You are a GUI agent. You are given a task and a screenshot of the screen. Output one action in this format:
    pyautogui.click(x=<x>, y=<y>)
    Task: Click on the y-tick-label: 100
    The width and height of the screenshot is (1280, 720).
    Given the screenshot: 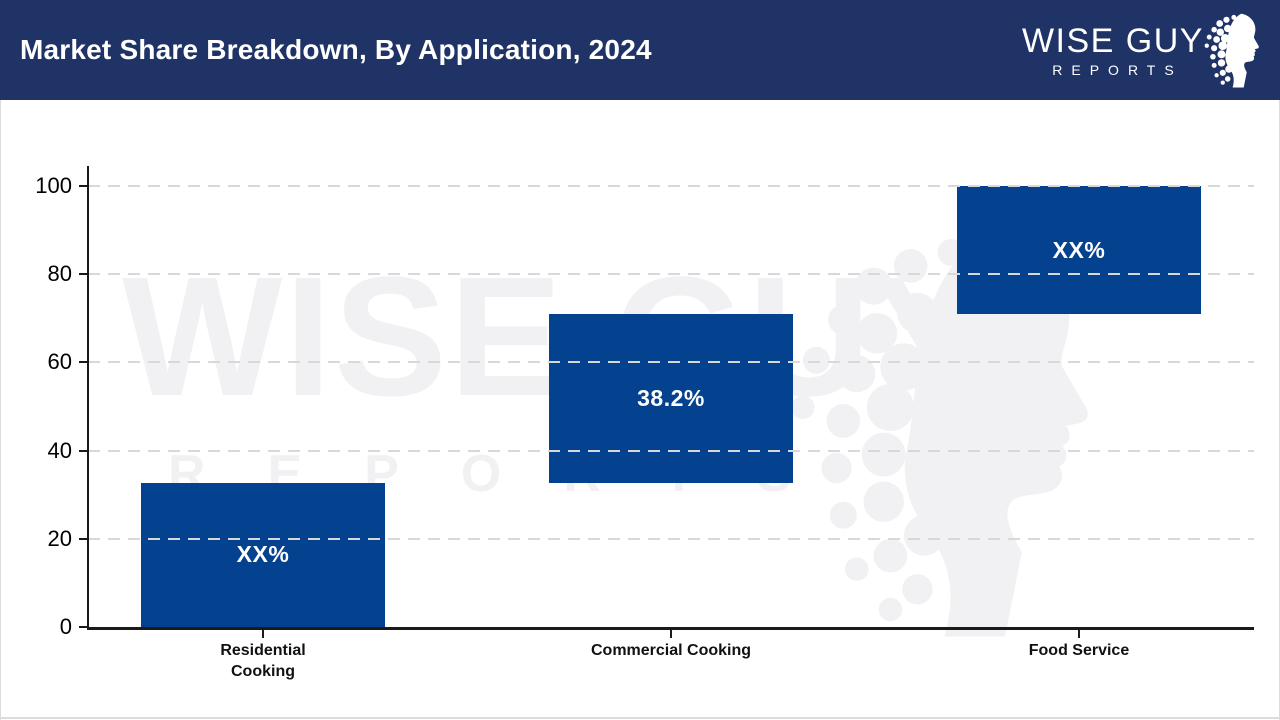 What is the action you would take?
    pyautogui.click(x=53, y=185)
    